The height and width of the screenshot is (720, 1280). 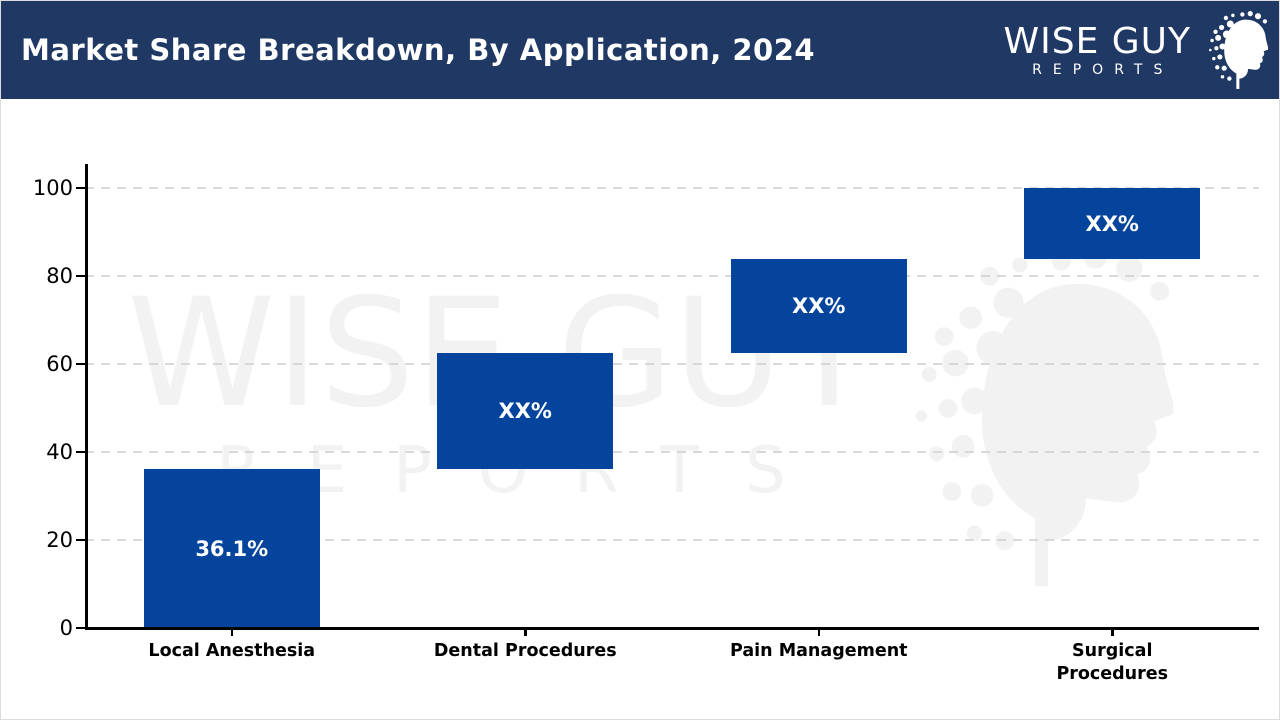 I want to click on y-tick-label: 40, so click(x=59, y=452).